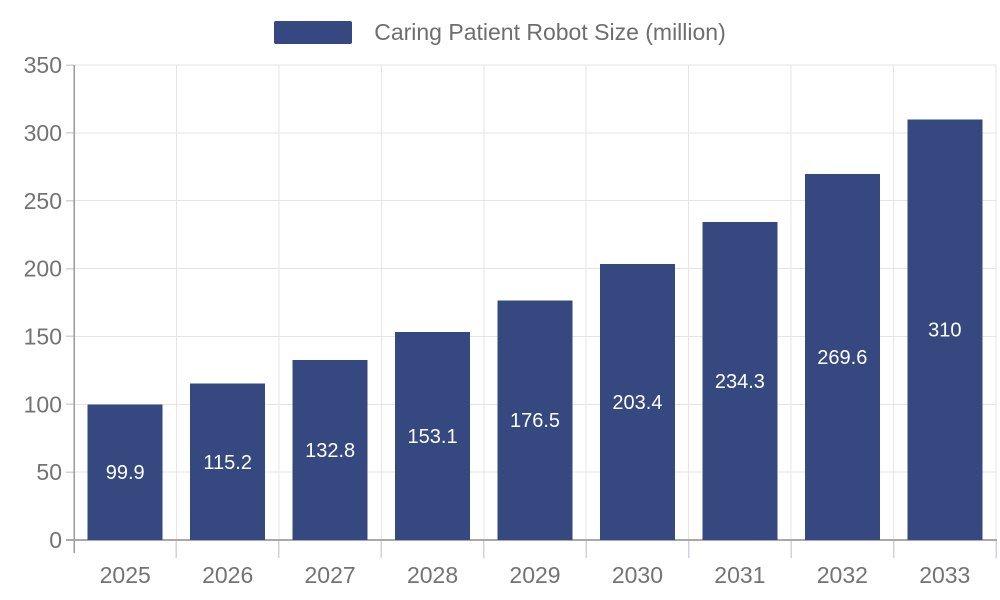  I want to click on y-axis-tick-label: 50, so click(49, 472).